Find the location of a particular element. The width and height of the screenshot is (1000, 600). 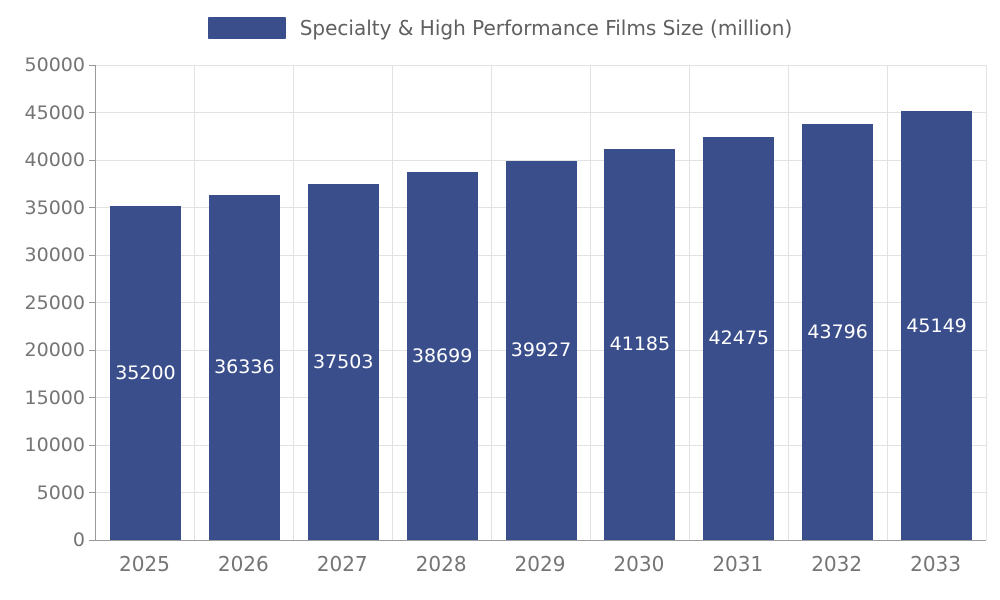

bar-value-label: 38699 is located at coordinates (442, 356).